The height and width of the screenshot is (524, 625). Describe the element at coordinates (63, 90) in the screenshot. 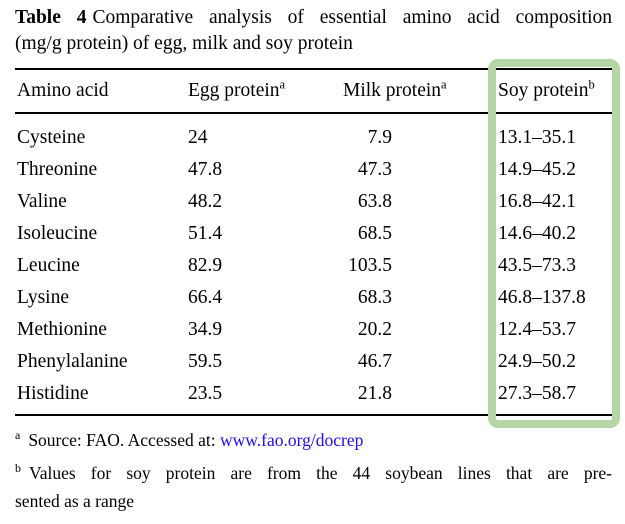

I see `header-amino-acid: Amino acid` at that location.